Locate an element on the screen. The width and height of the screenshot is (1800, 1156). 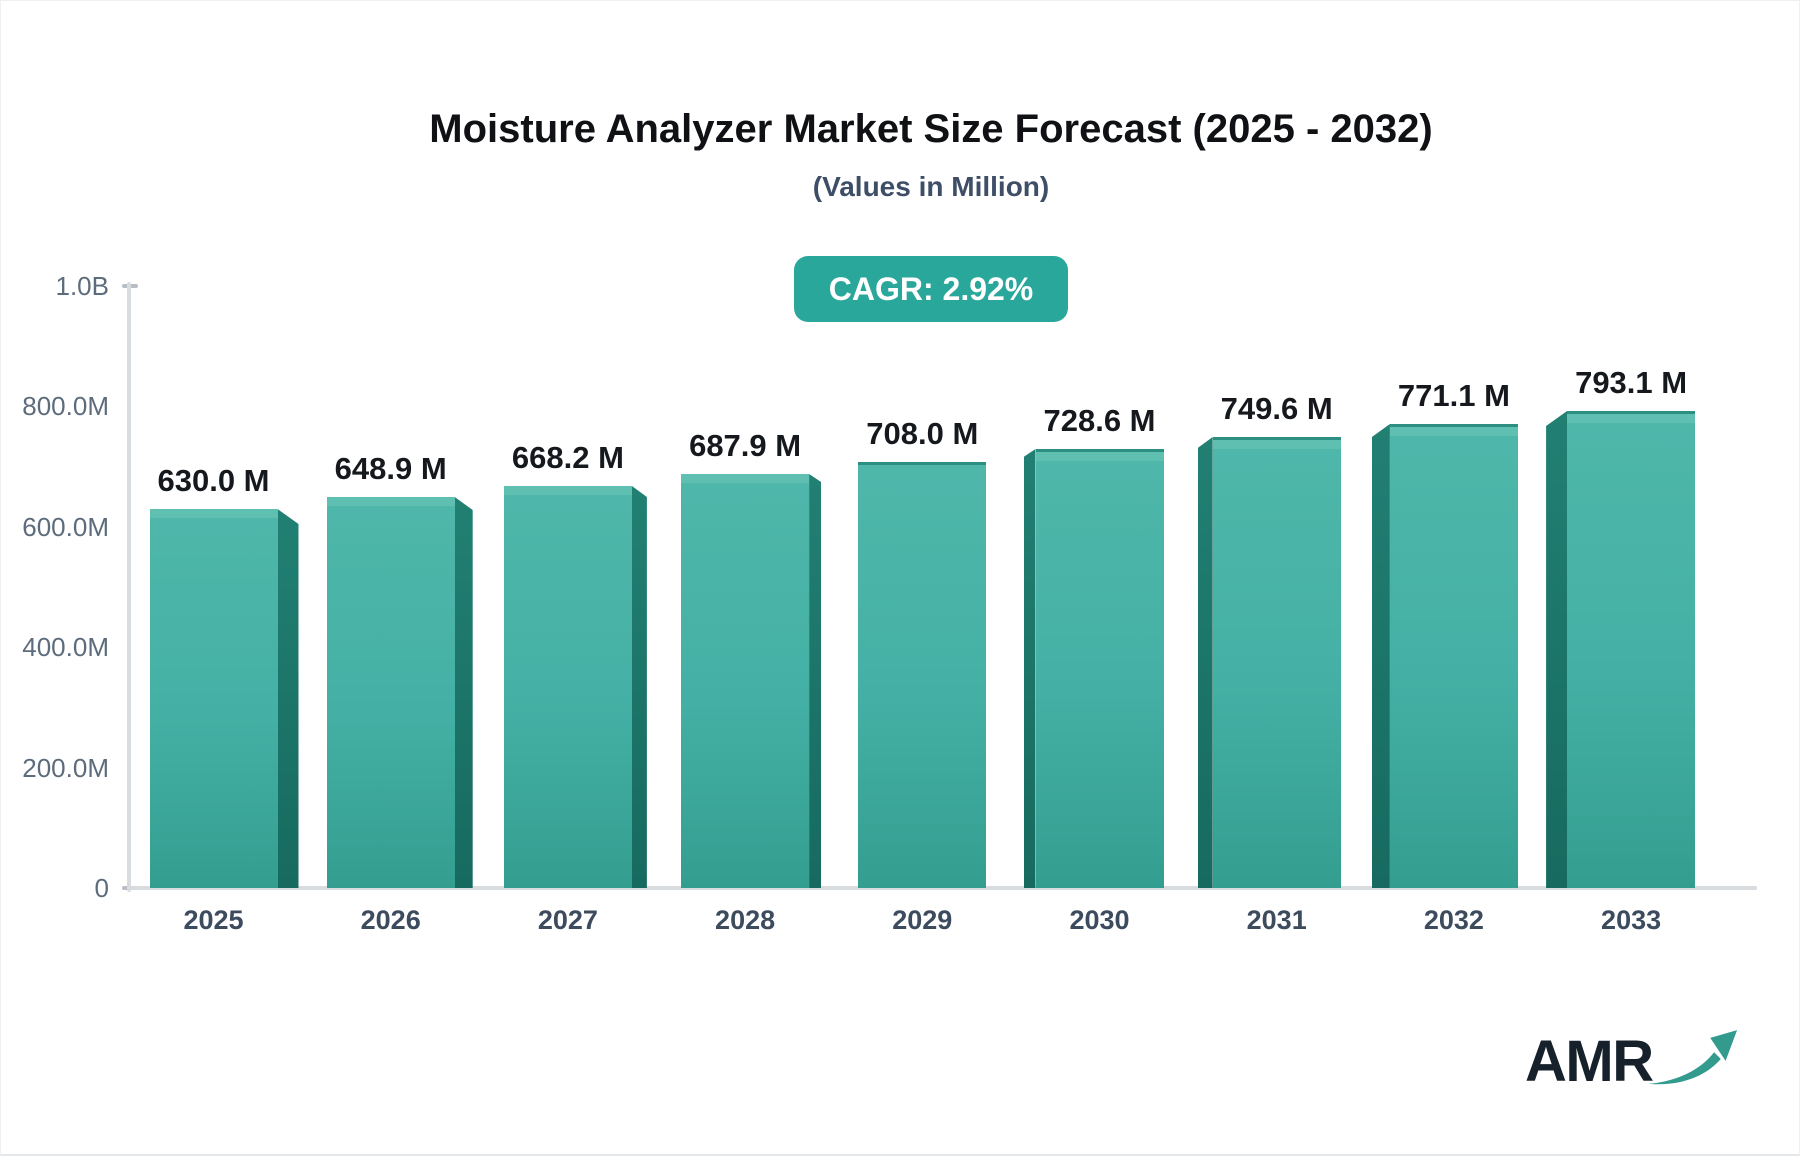
bar-2027 is located at coordinates (567, 687).